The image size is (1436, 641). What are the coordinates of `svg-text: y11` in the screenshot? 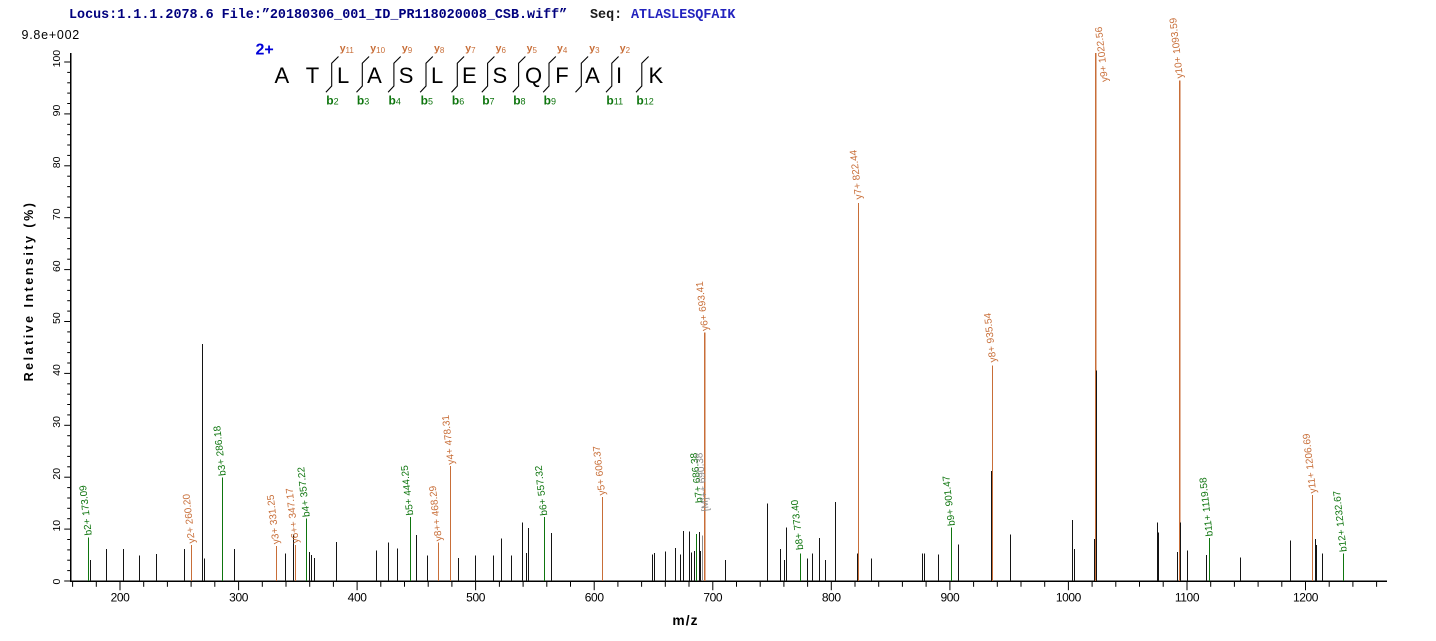 It's located at (347, 49).